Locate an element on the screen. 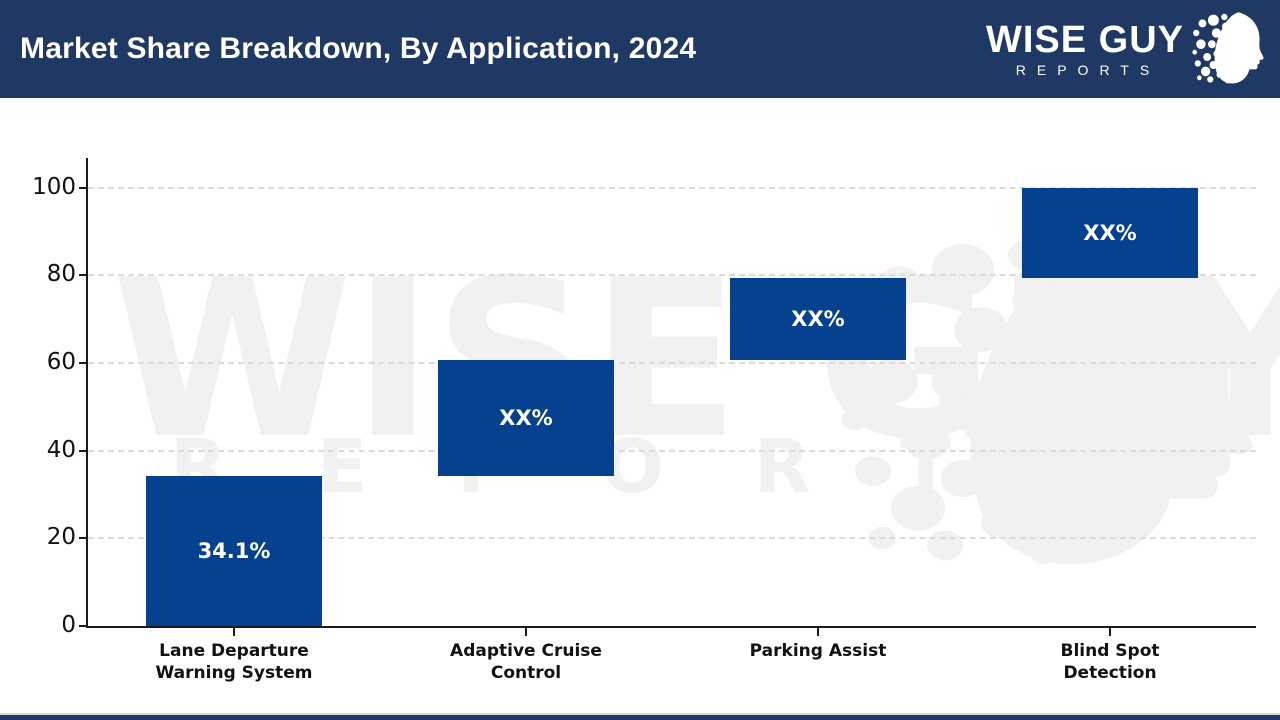 The height and width of the screenshot is (720, 1280). category-label: Blind Spot Detection is located at coordinates (1110, 662).